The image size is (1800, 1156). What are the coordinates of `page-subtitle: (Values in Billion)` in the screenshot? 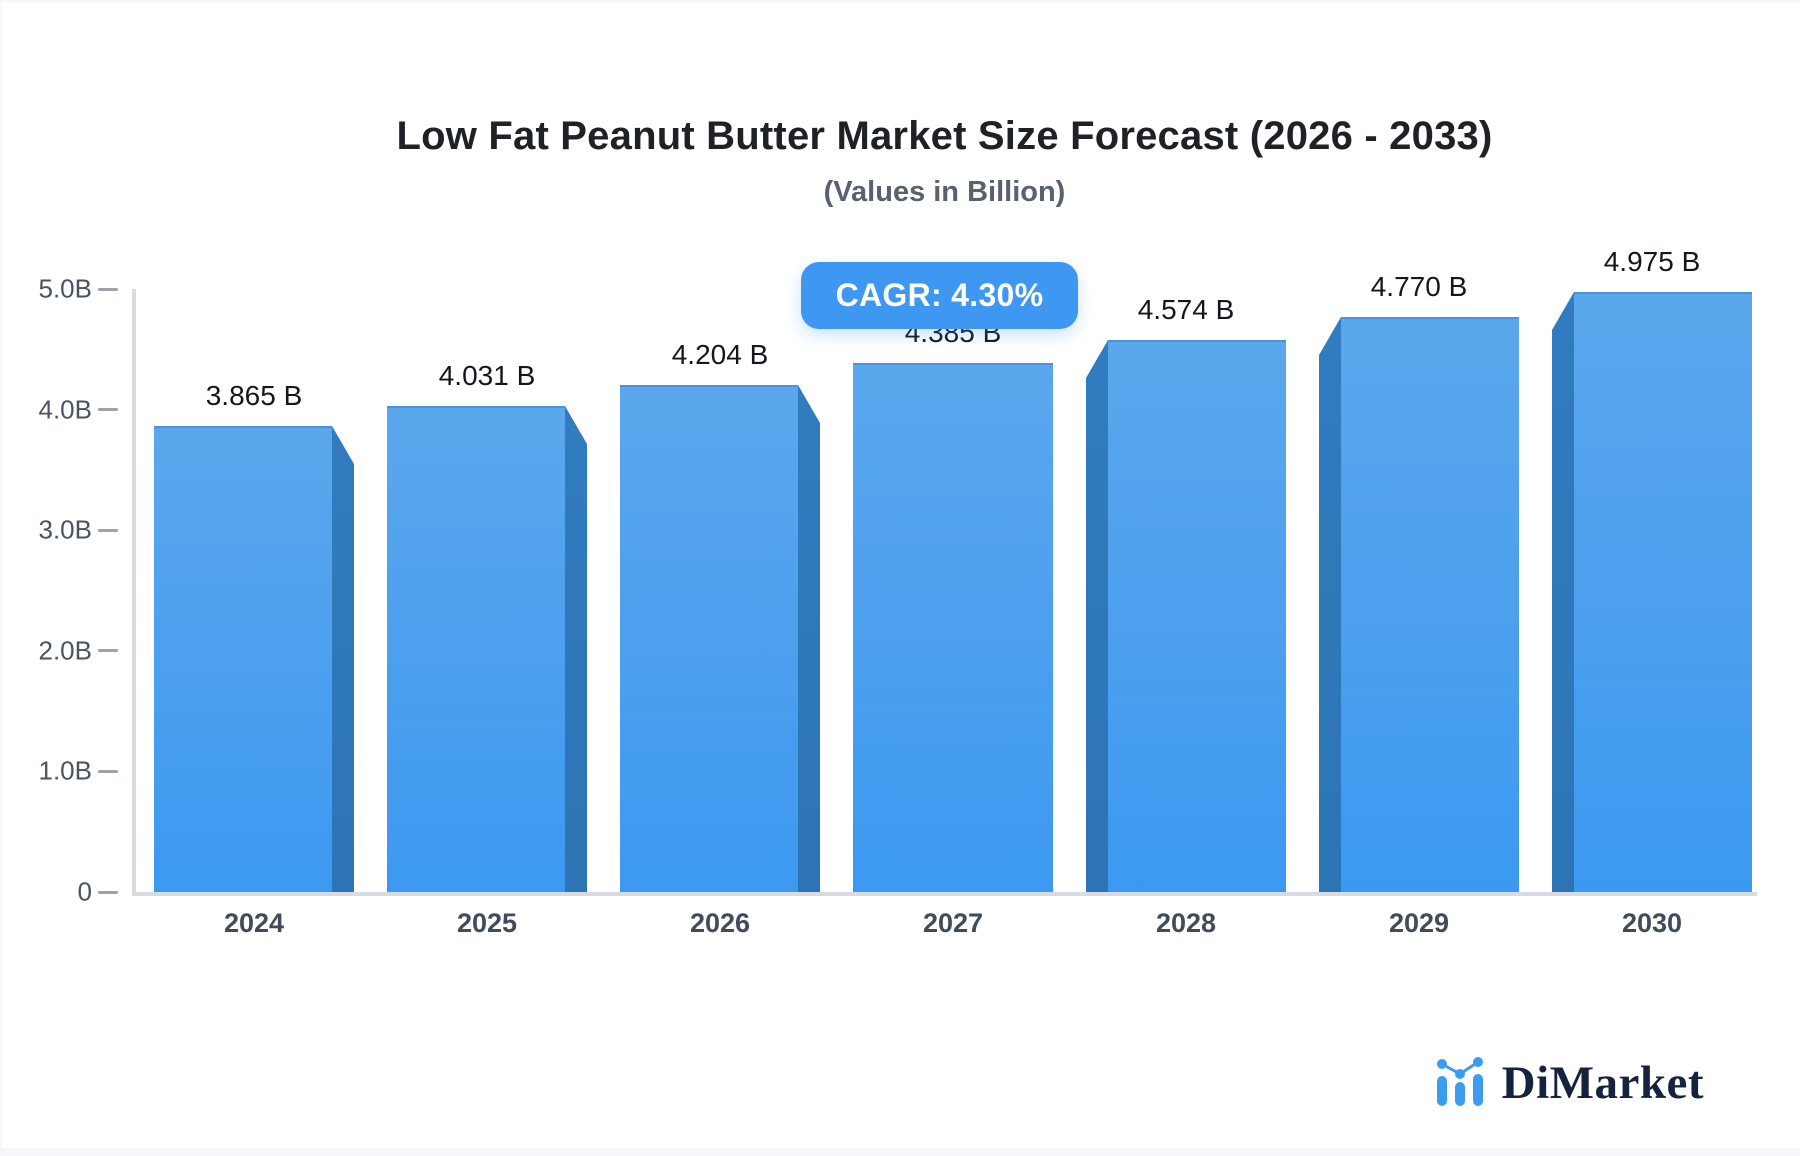 It's located at (944, 192).